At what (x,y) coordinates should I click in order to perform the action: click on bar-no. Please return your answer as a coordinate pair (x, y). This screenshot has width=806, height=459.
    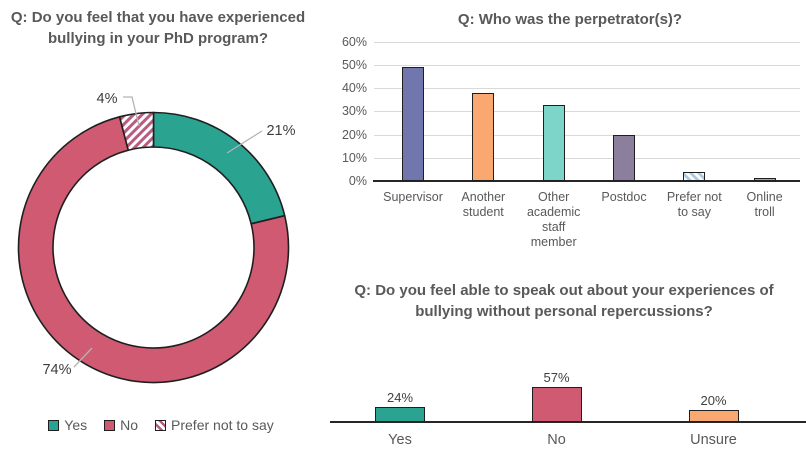
    Looking at the image, I should click on (556, 404).